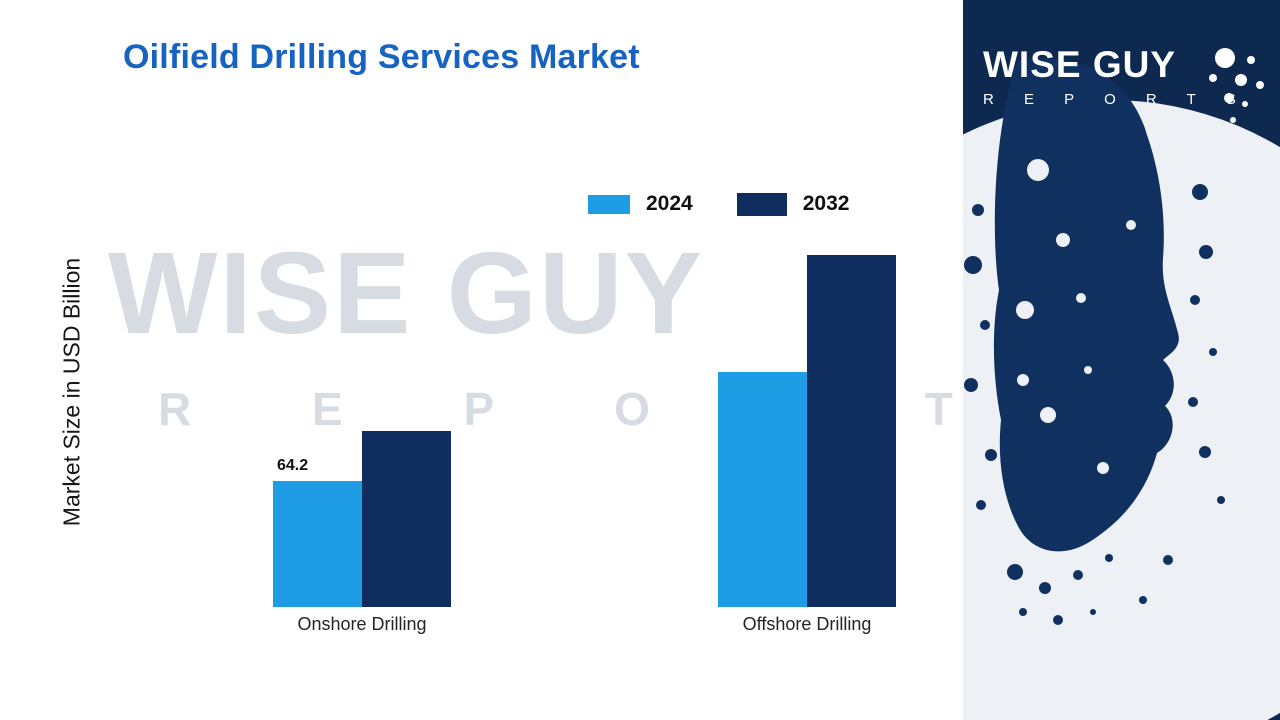 The height and width of the screenshot is (720, 1280). What do you see at coordinates (317, 532) in the screenshot?
I see `bar-2024-category-0: 64.2` at bounding box center [317, 532].